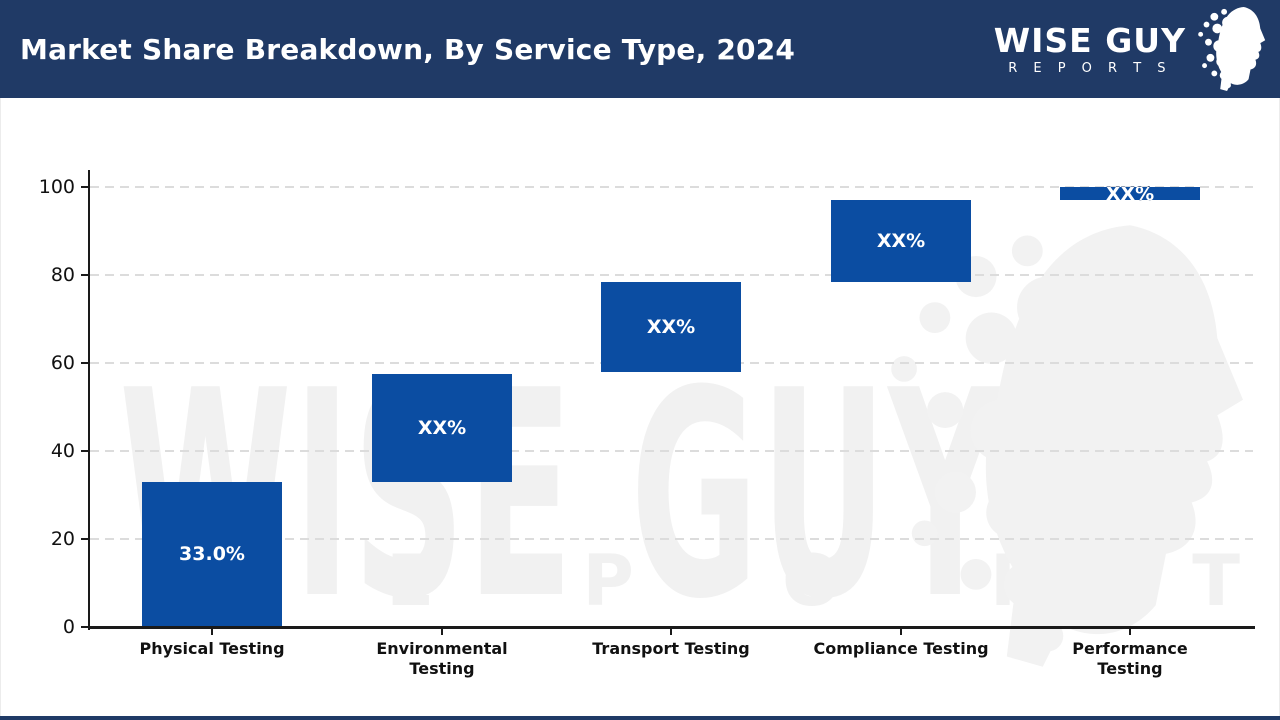  I want to click on gridline-y100, so click(671, 187).